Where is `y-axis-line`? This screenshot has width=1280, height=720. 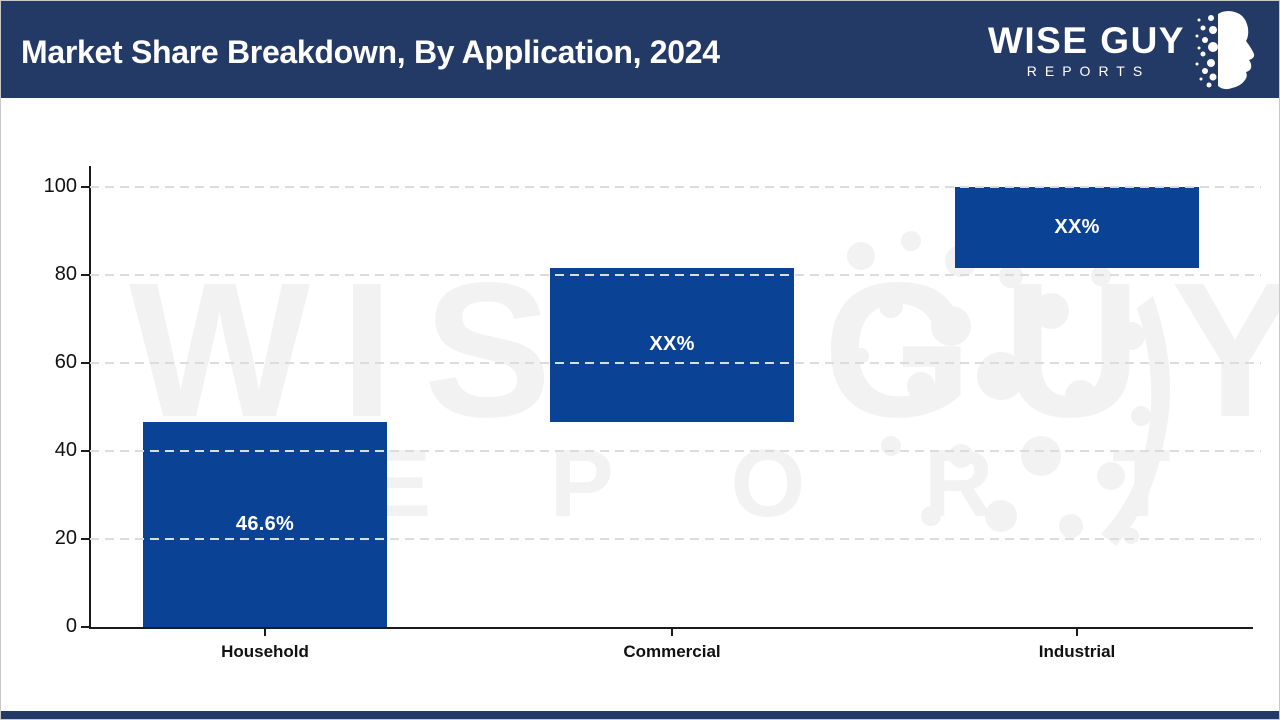 y-axis-line is located at coordinates (90, 397).